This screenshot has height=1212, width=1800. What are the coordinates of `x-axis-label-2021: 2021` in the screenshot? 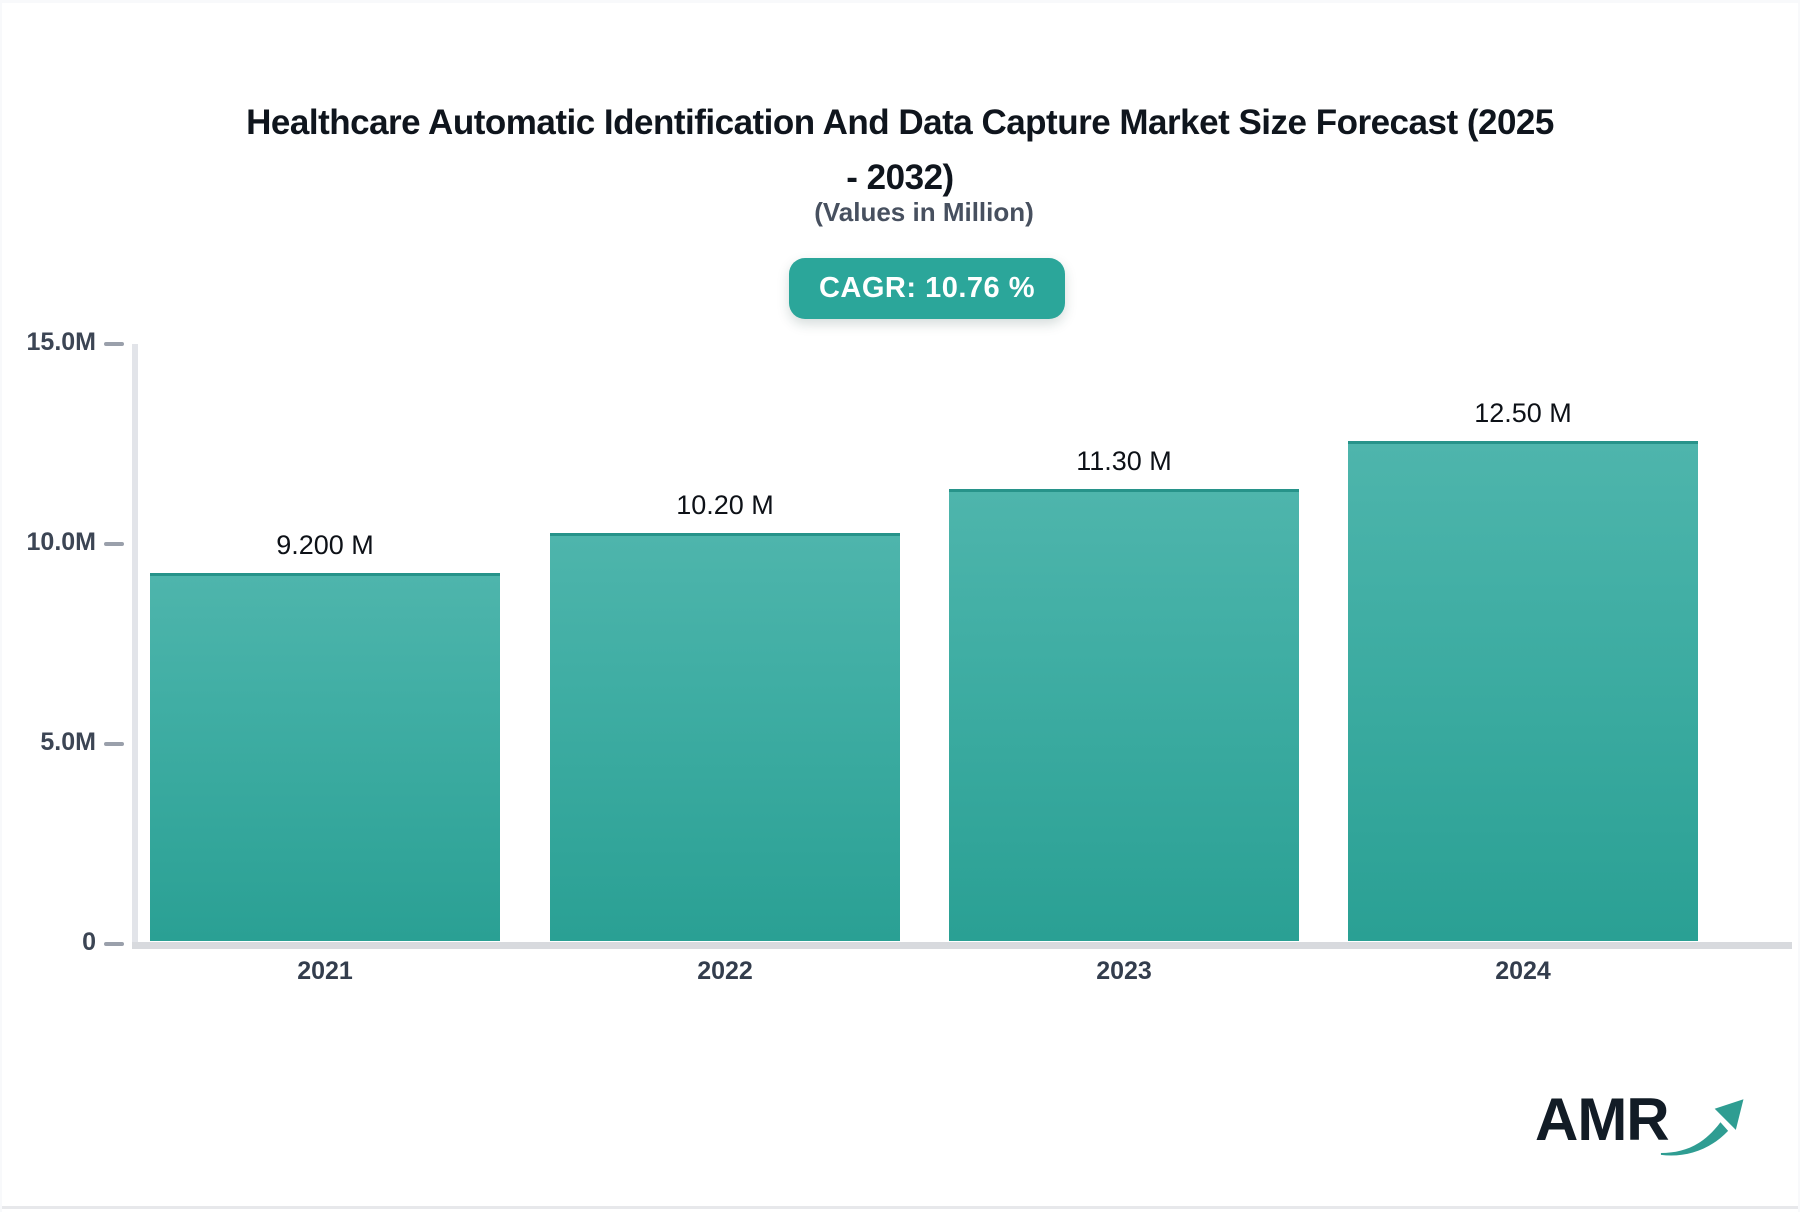 It's located at (325, 971).